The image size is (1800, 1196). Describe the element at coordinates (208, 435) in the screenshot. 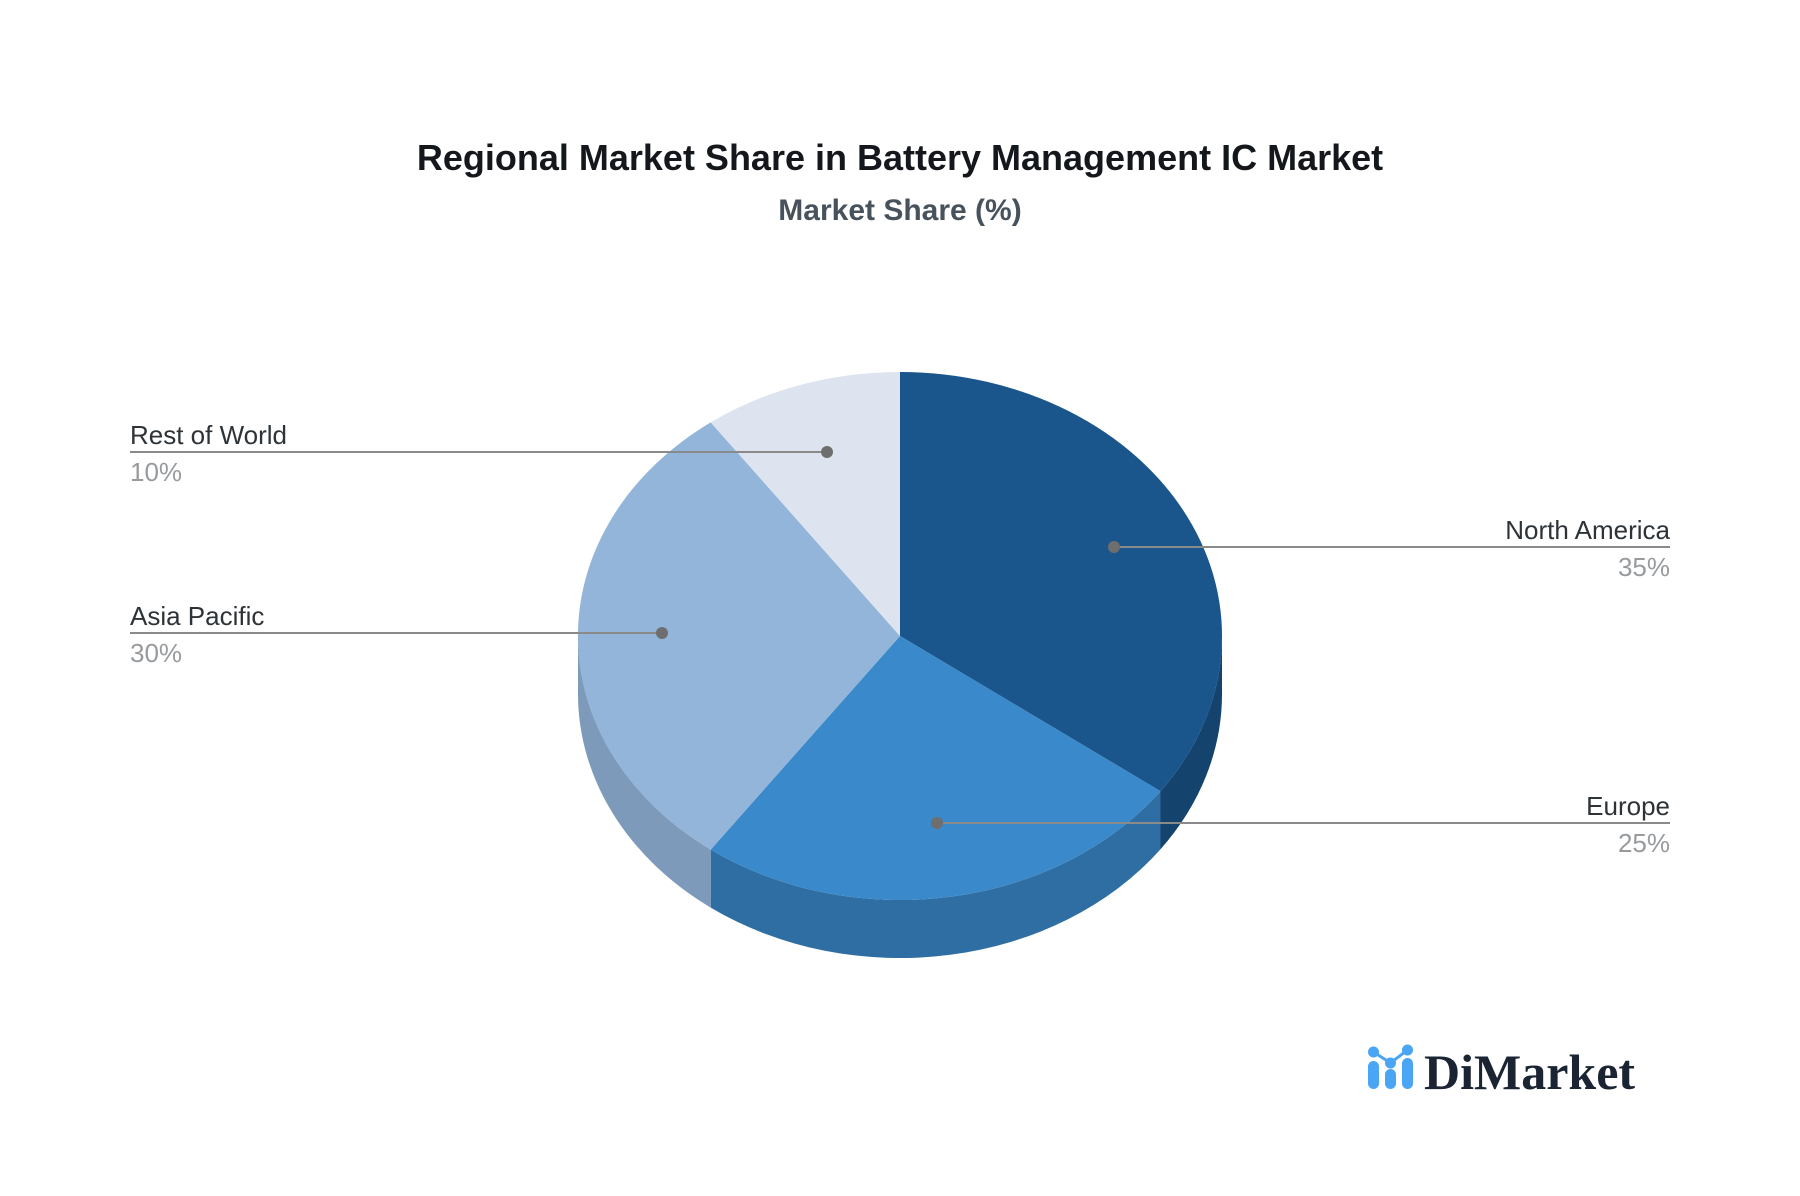

I see `slice-label-rest-of-world: Rest of World` at that location.